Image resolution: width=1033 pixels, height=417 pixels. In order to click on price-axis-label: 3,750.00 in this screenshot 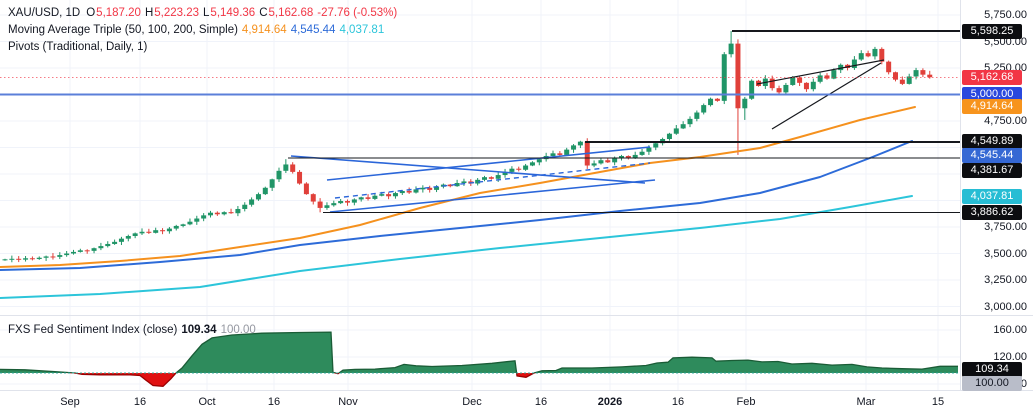, I will do `click(1005, 227)`.